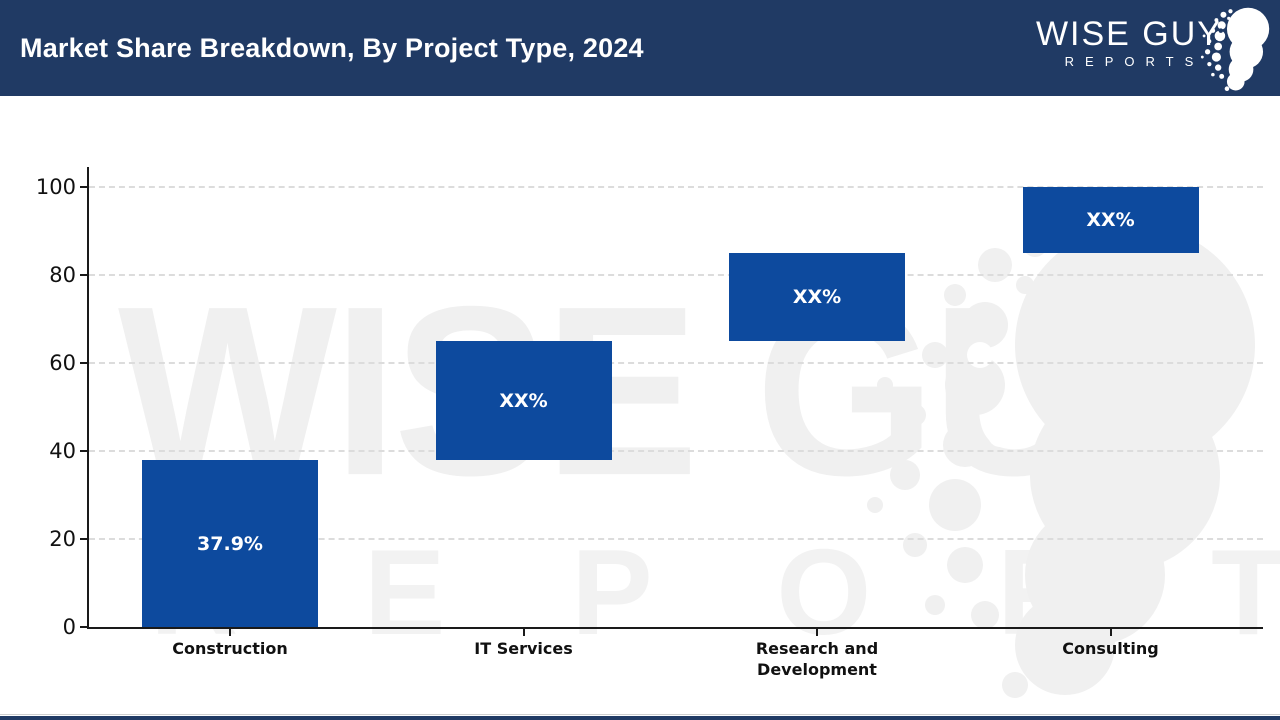 This screenshot has height=720, width=1280. Describe the element at coordinates (62, 275) in the screenshot. I see `y-tick-label: 80` at that location.